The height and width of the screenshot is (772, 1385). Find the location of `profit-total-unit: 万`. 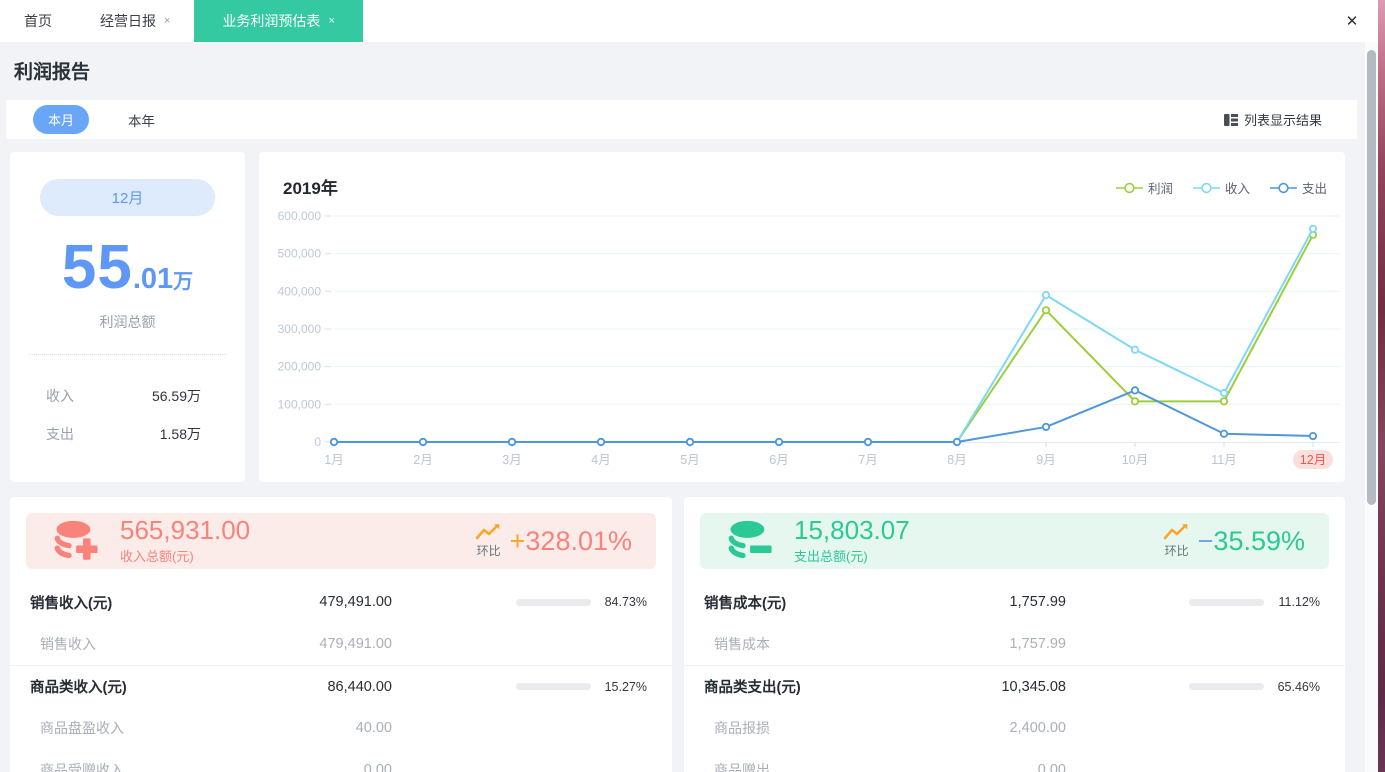

profit-total-unit: 万 is located at coordinates (183, 282).